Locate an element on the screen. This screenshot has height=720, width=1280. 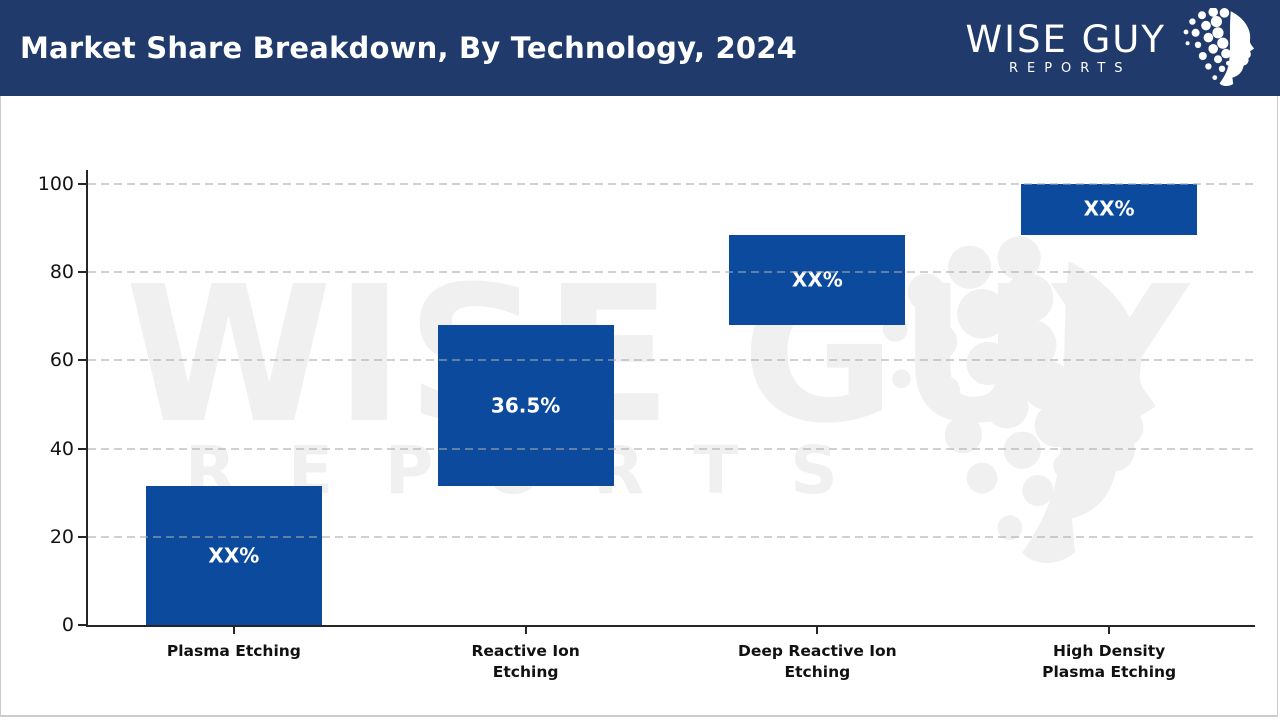
bar-value-label: 36.5% is located at coordinates (525, 405).